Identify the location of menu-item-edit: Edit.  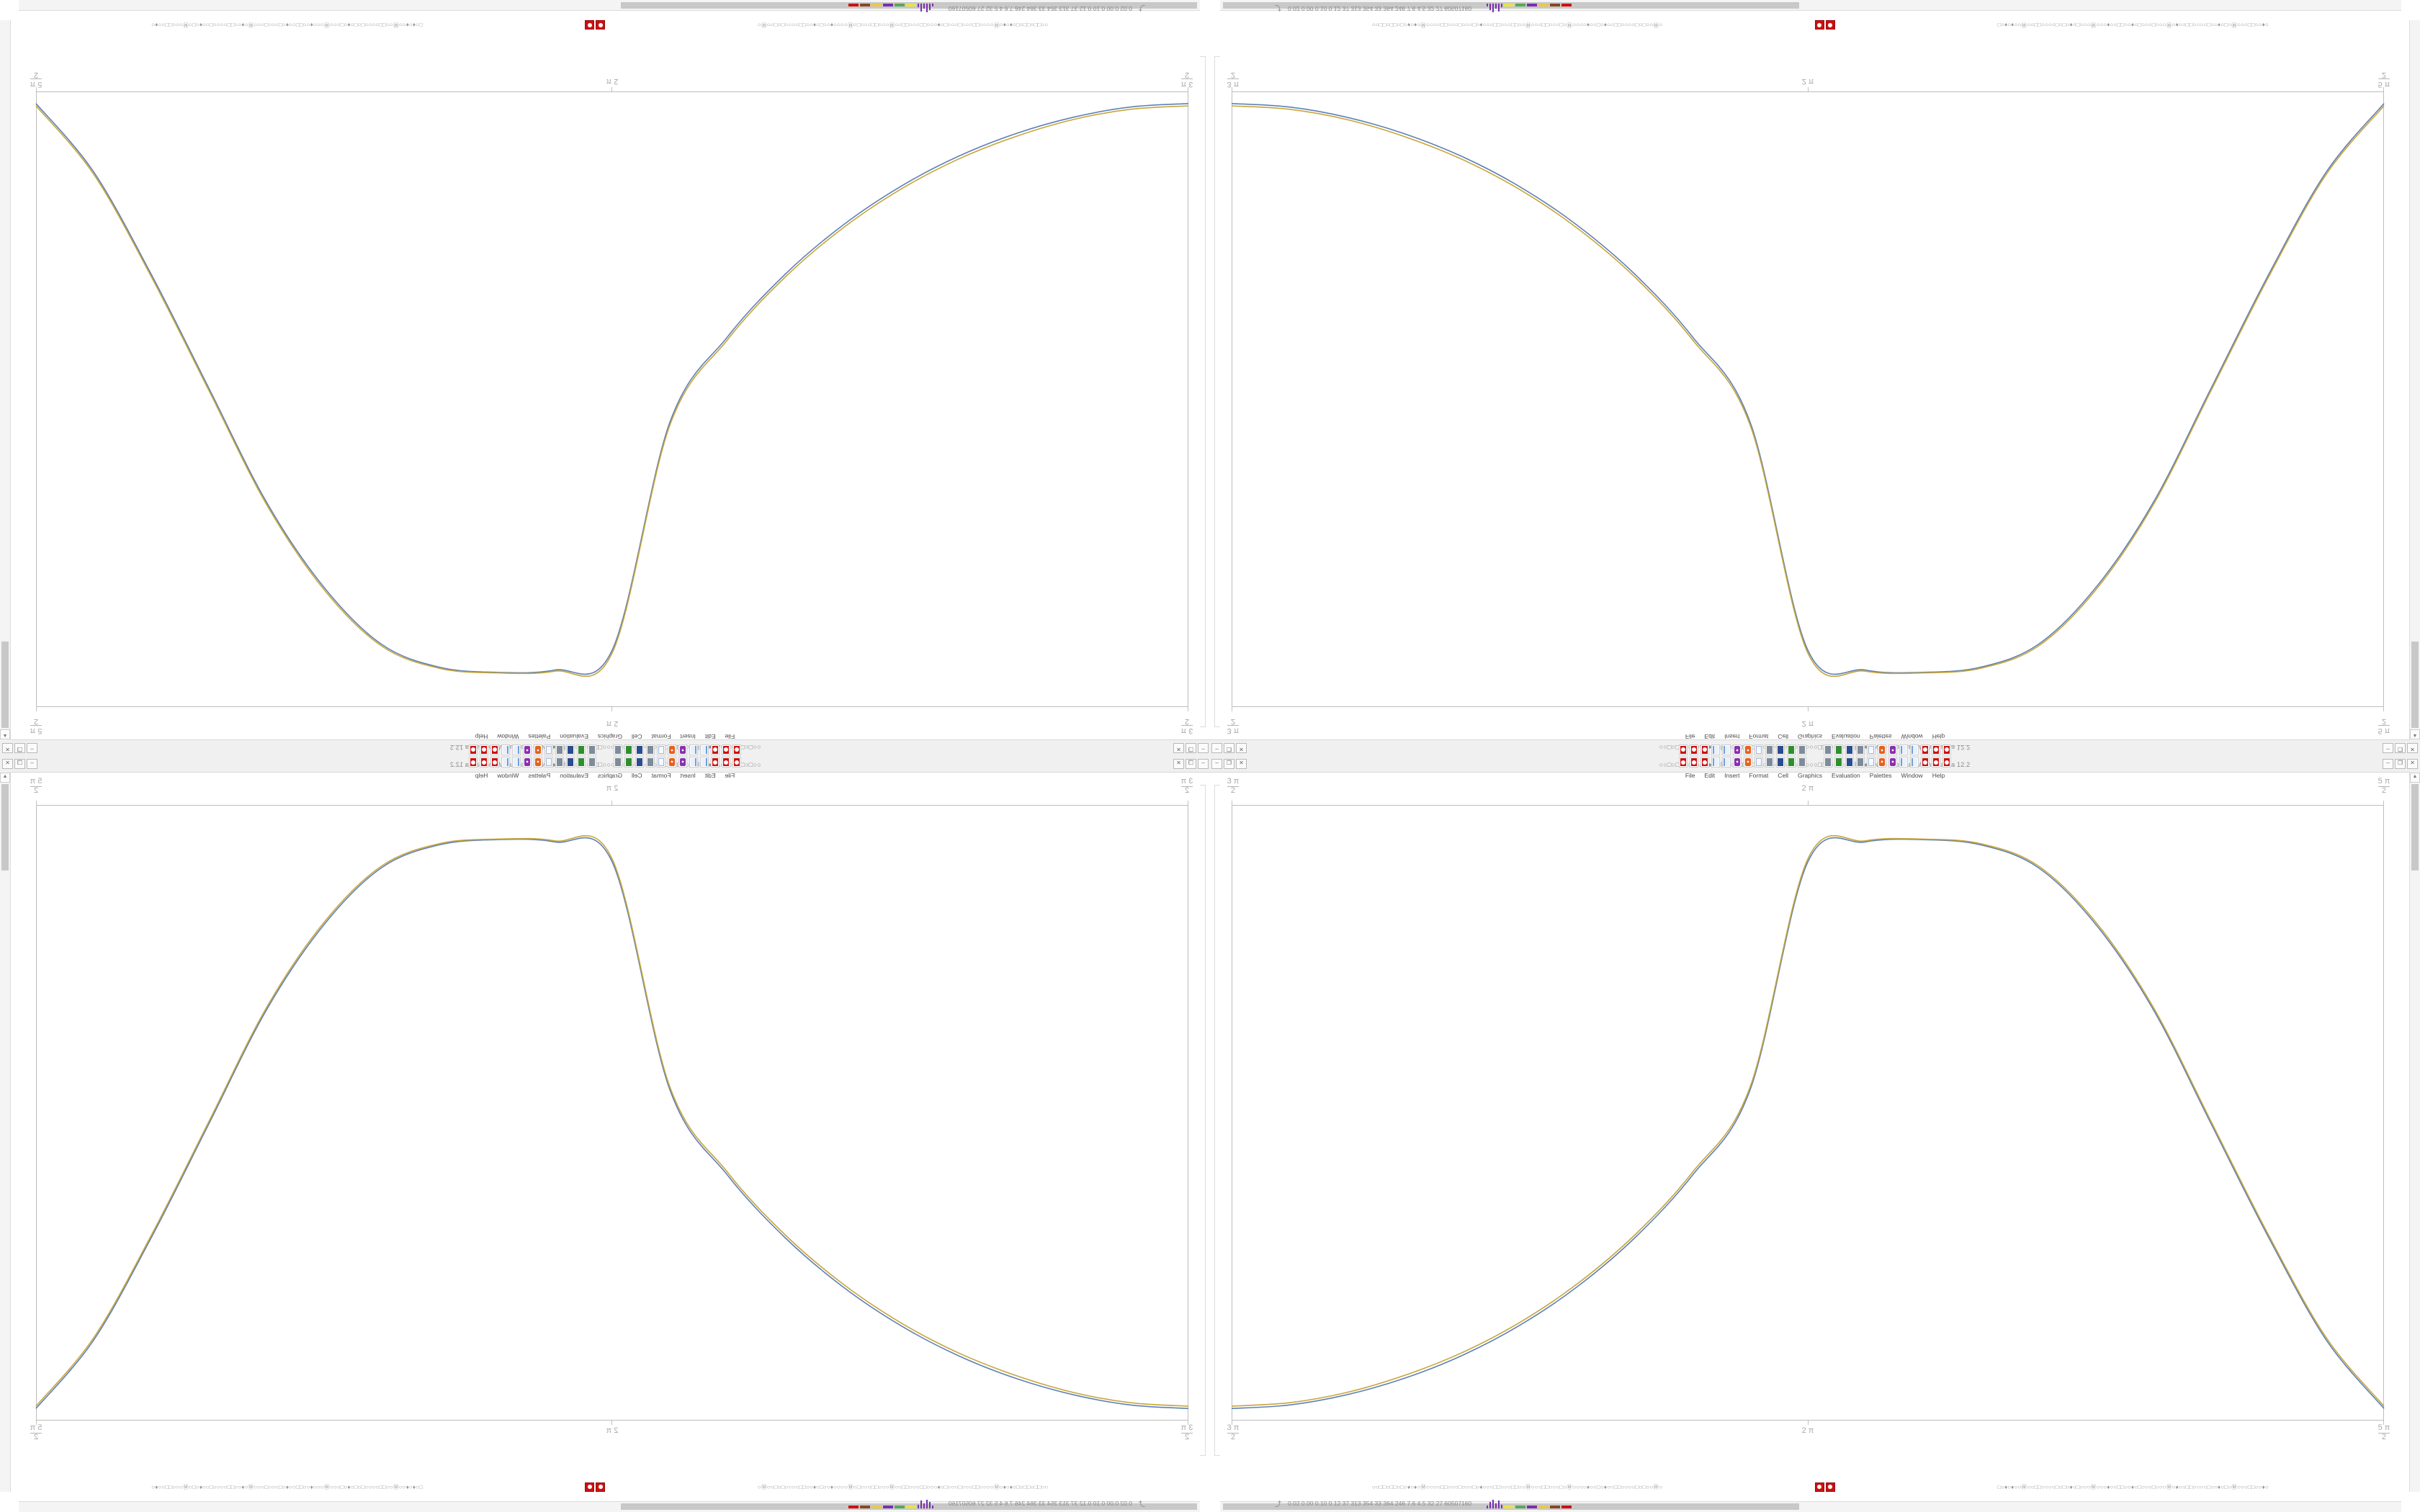
(710, 775).